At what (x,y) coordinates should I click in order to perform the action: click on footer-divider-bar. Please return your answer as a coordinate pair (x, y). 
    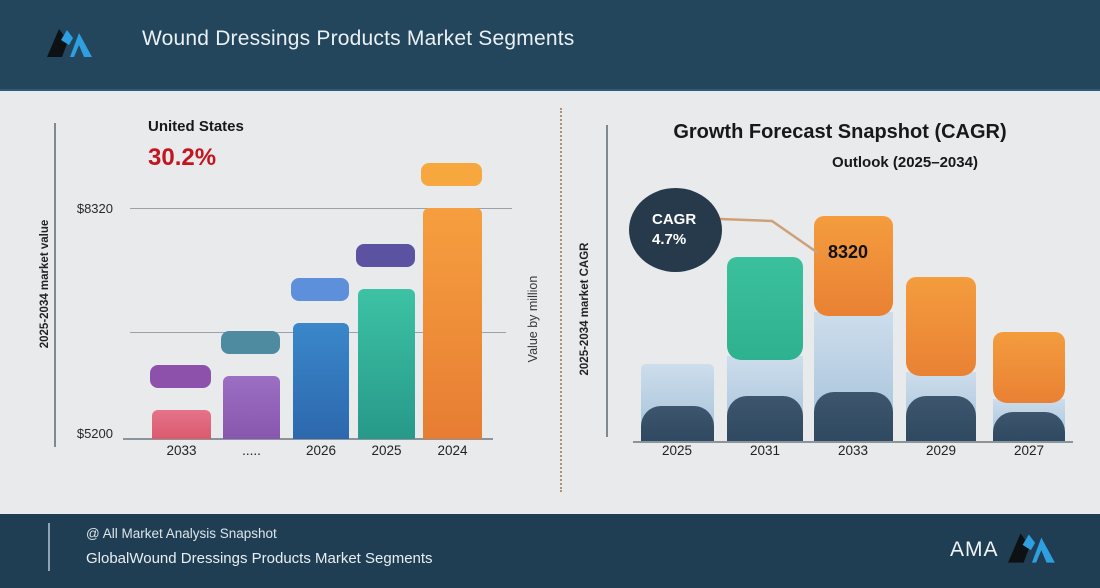
    Looking at the image, I should click on (49, 547).